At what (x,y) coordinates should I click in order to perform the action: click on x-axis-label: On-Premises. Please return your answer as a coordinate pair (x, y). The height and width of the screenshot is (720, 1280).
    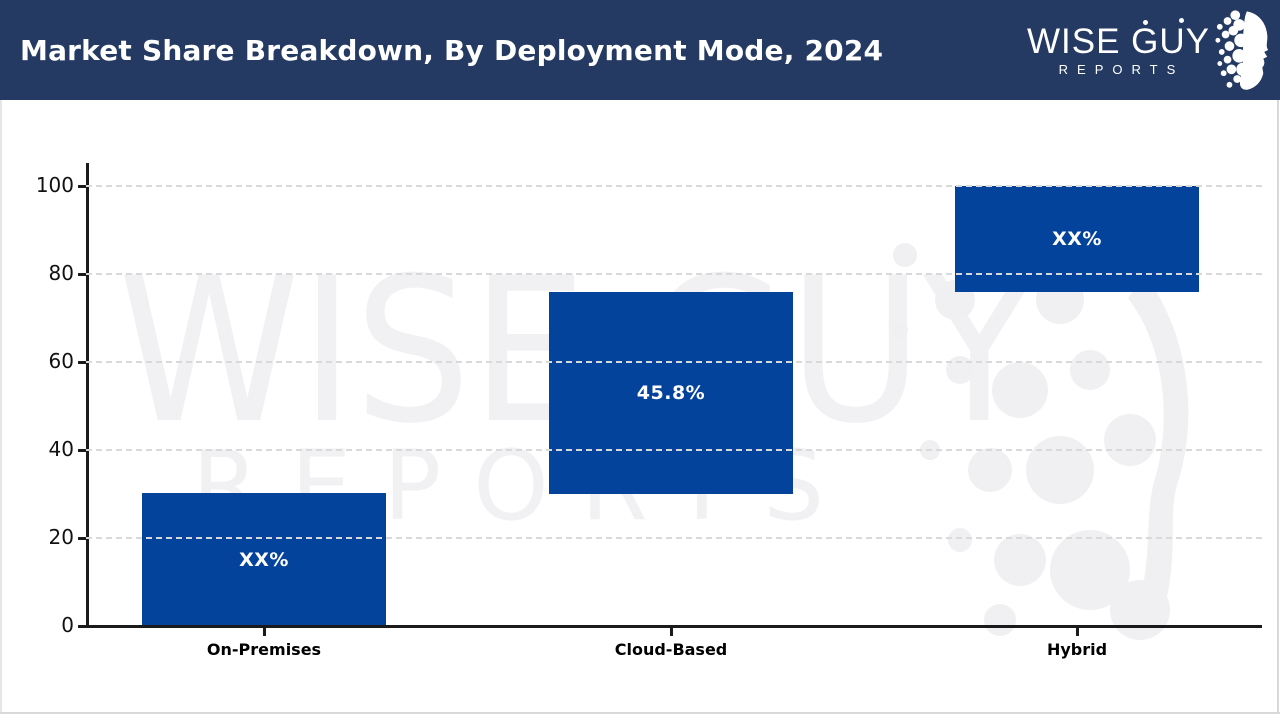
    Looking at the image, I should click on (264, 649).